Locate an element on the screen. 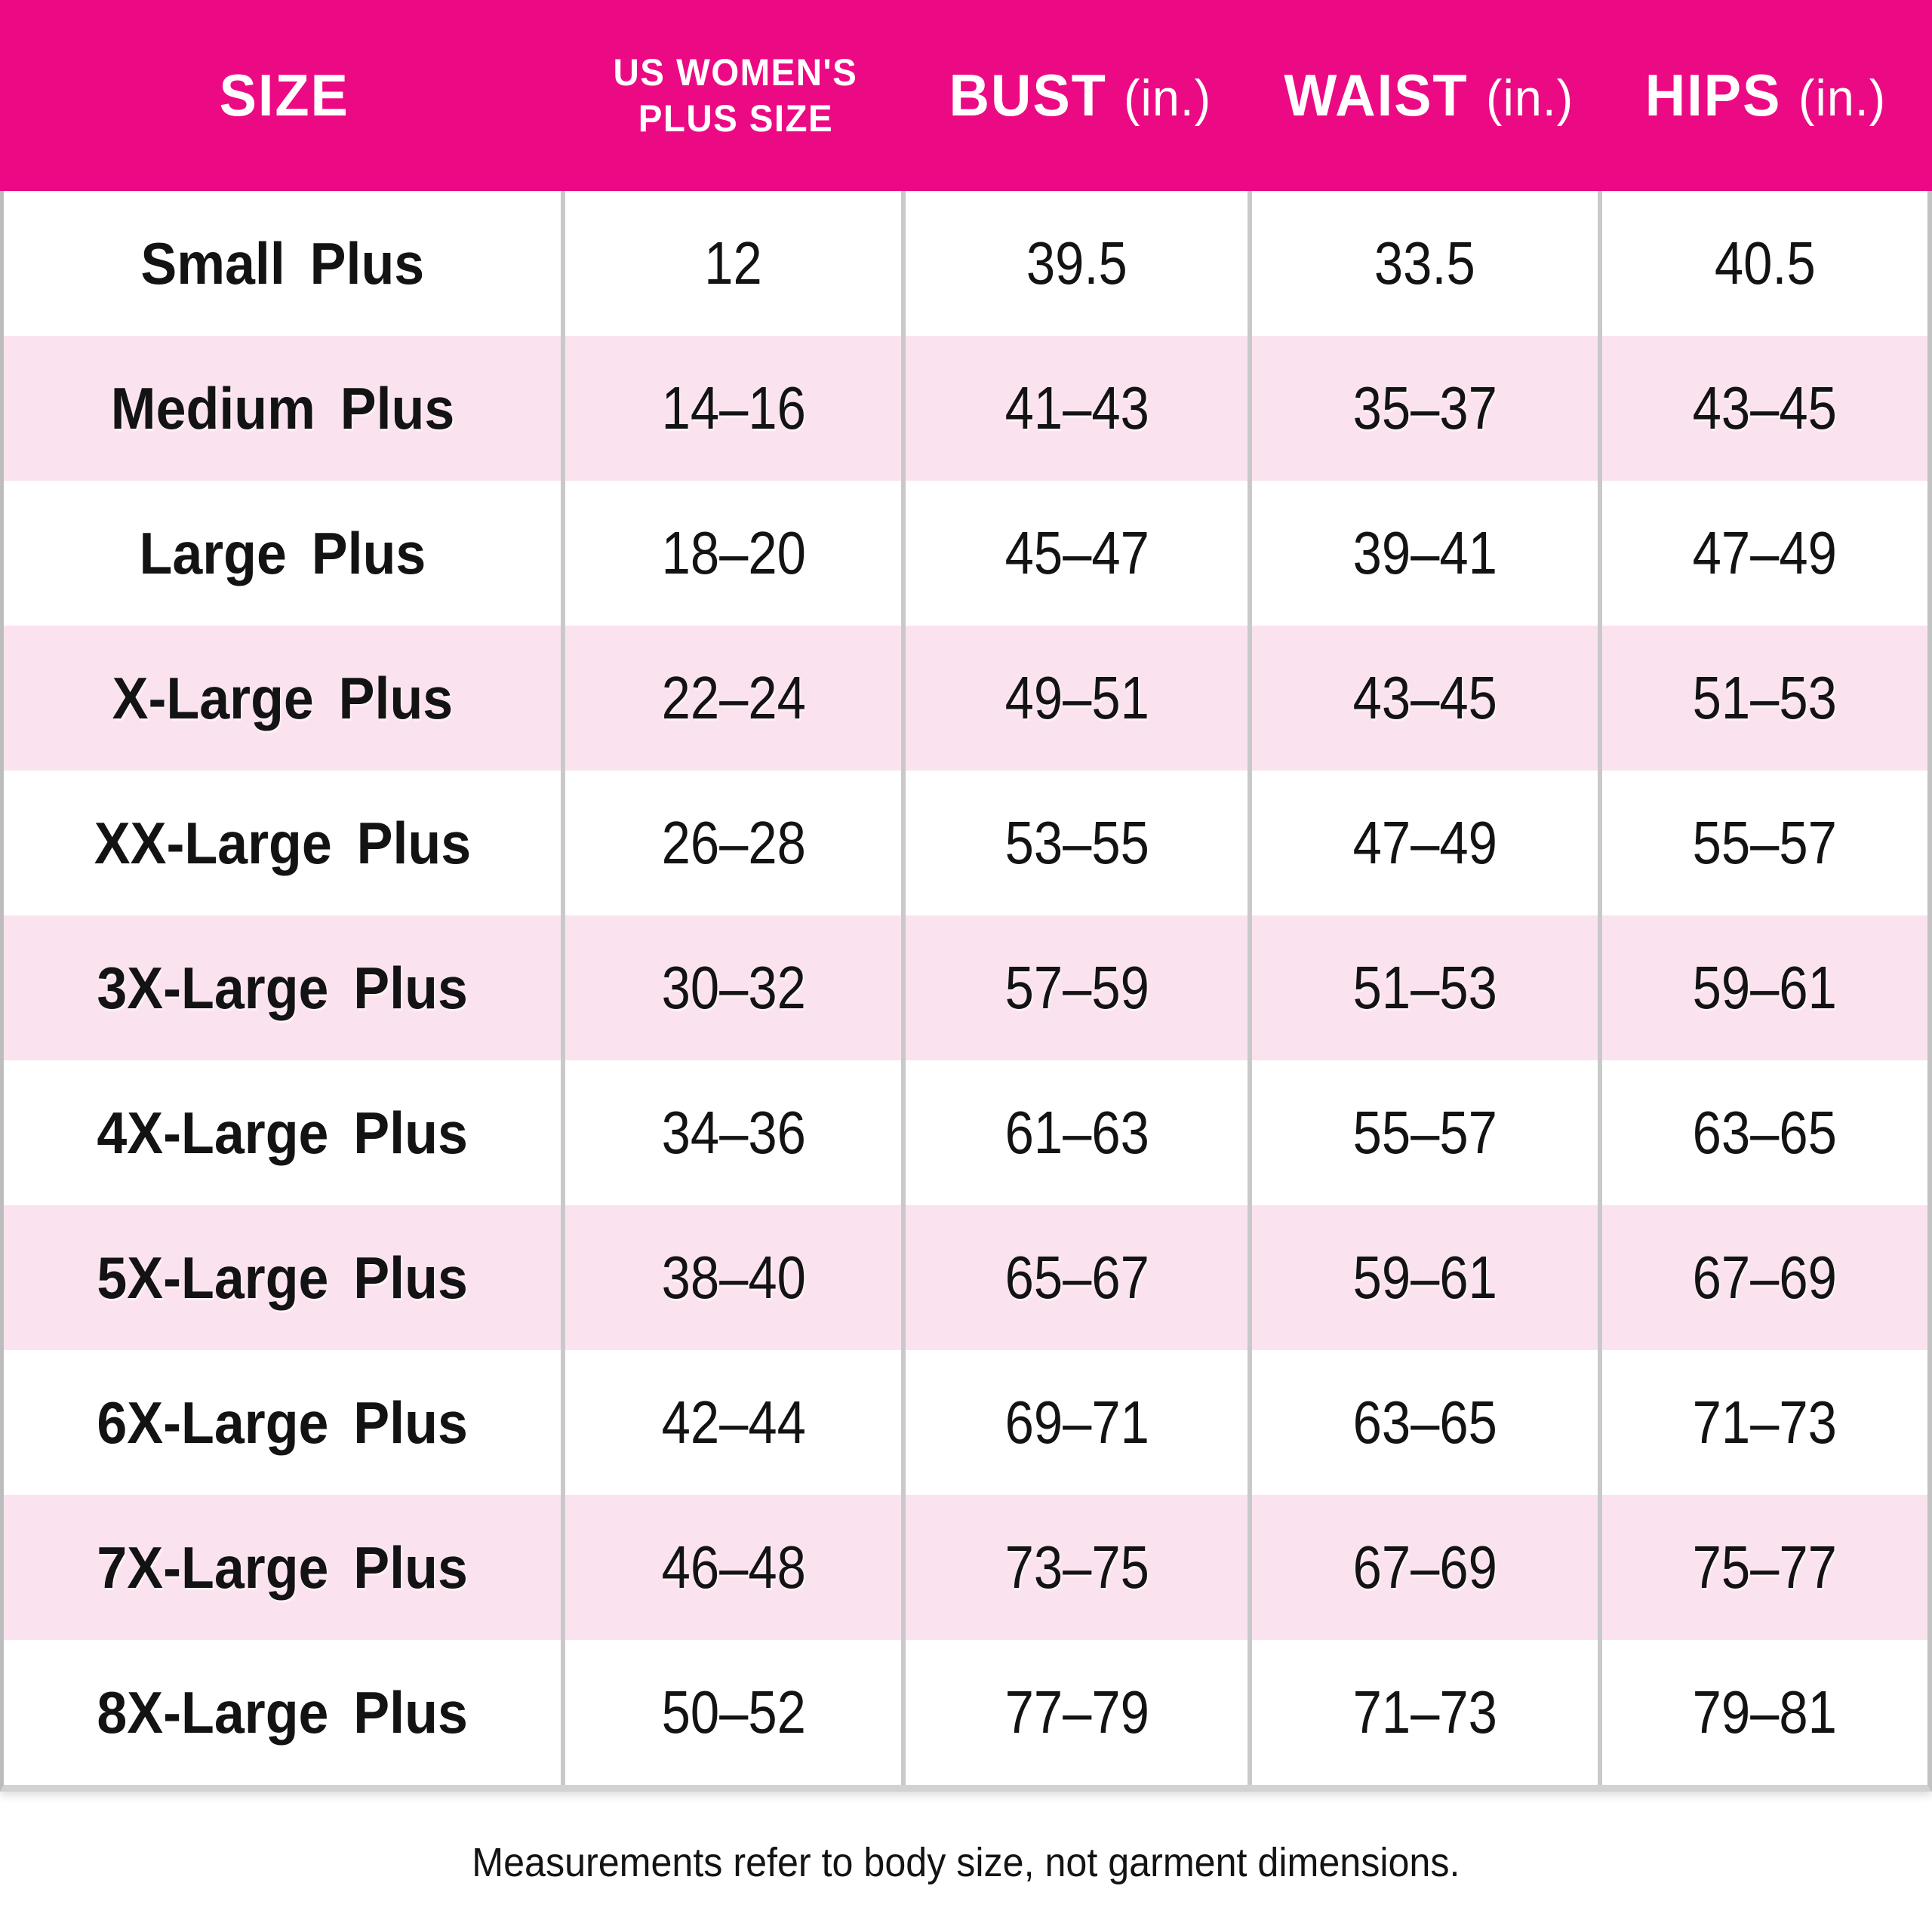 The image size is (1932, 1932). us-size-value: 18–20 is located at coordinates (733, 552).